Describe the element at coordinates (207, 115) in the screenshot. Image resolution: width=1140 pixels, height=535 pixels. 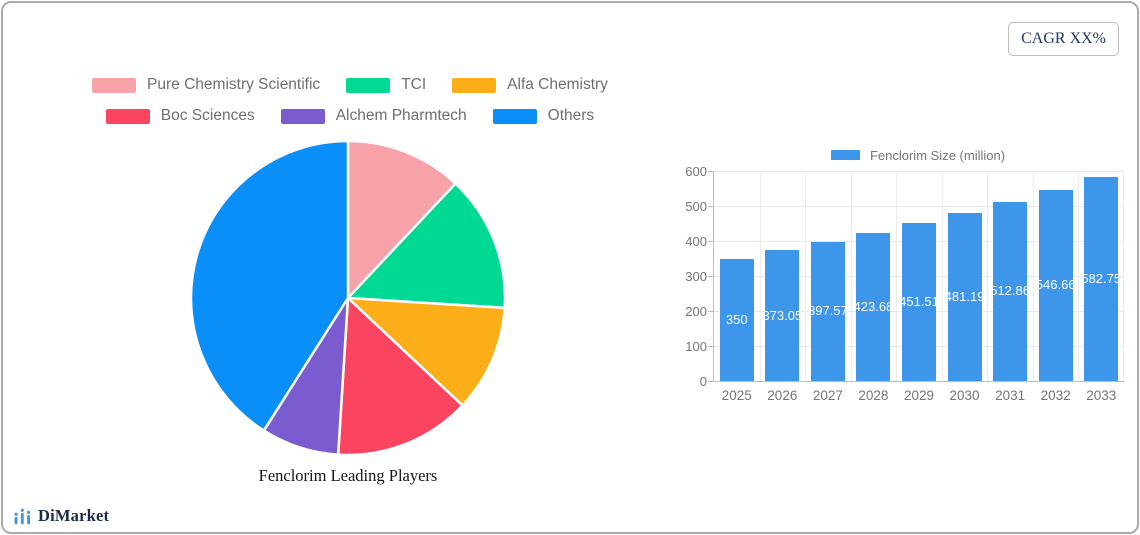
I see `legend-label: Boc Sciences` at that location.